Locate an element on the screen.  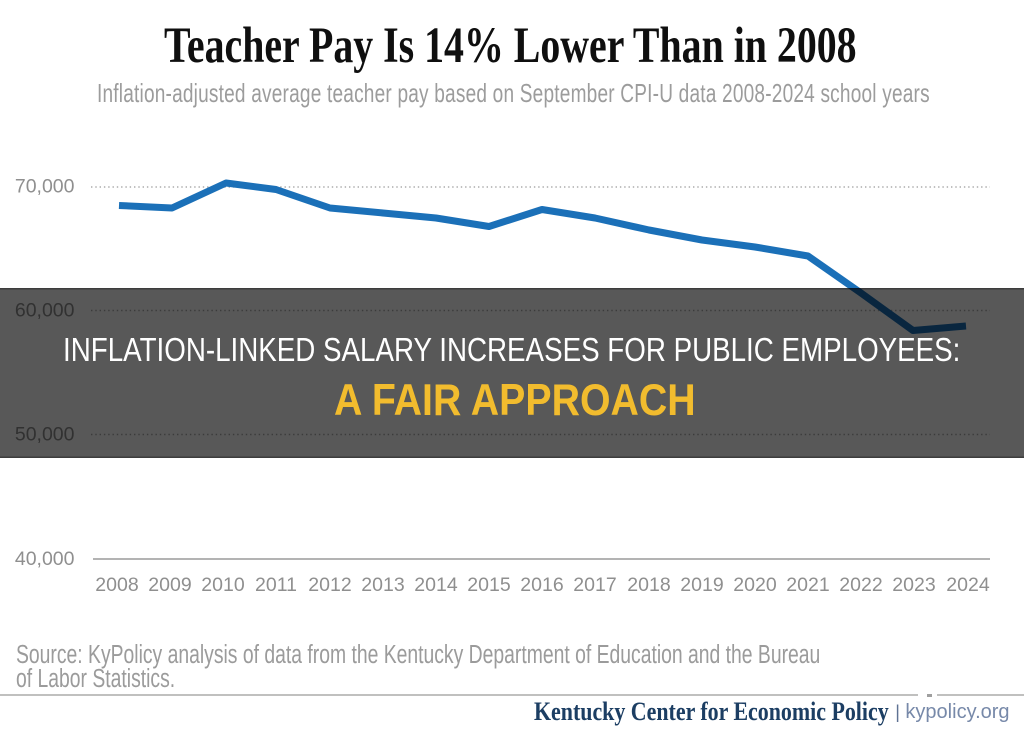
svg-text: 2014 is located at coordinates (436, 585).